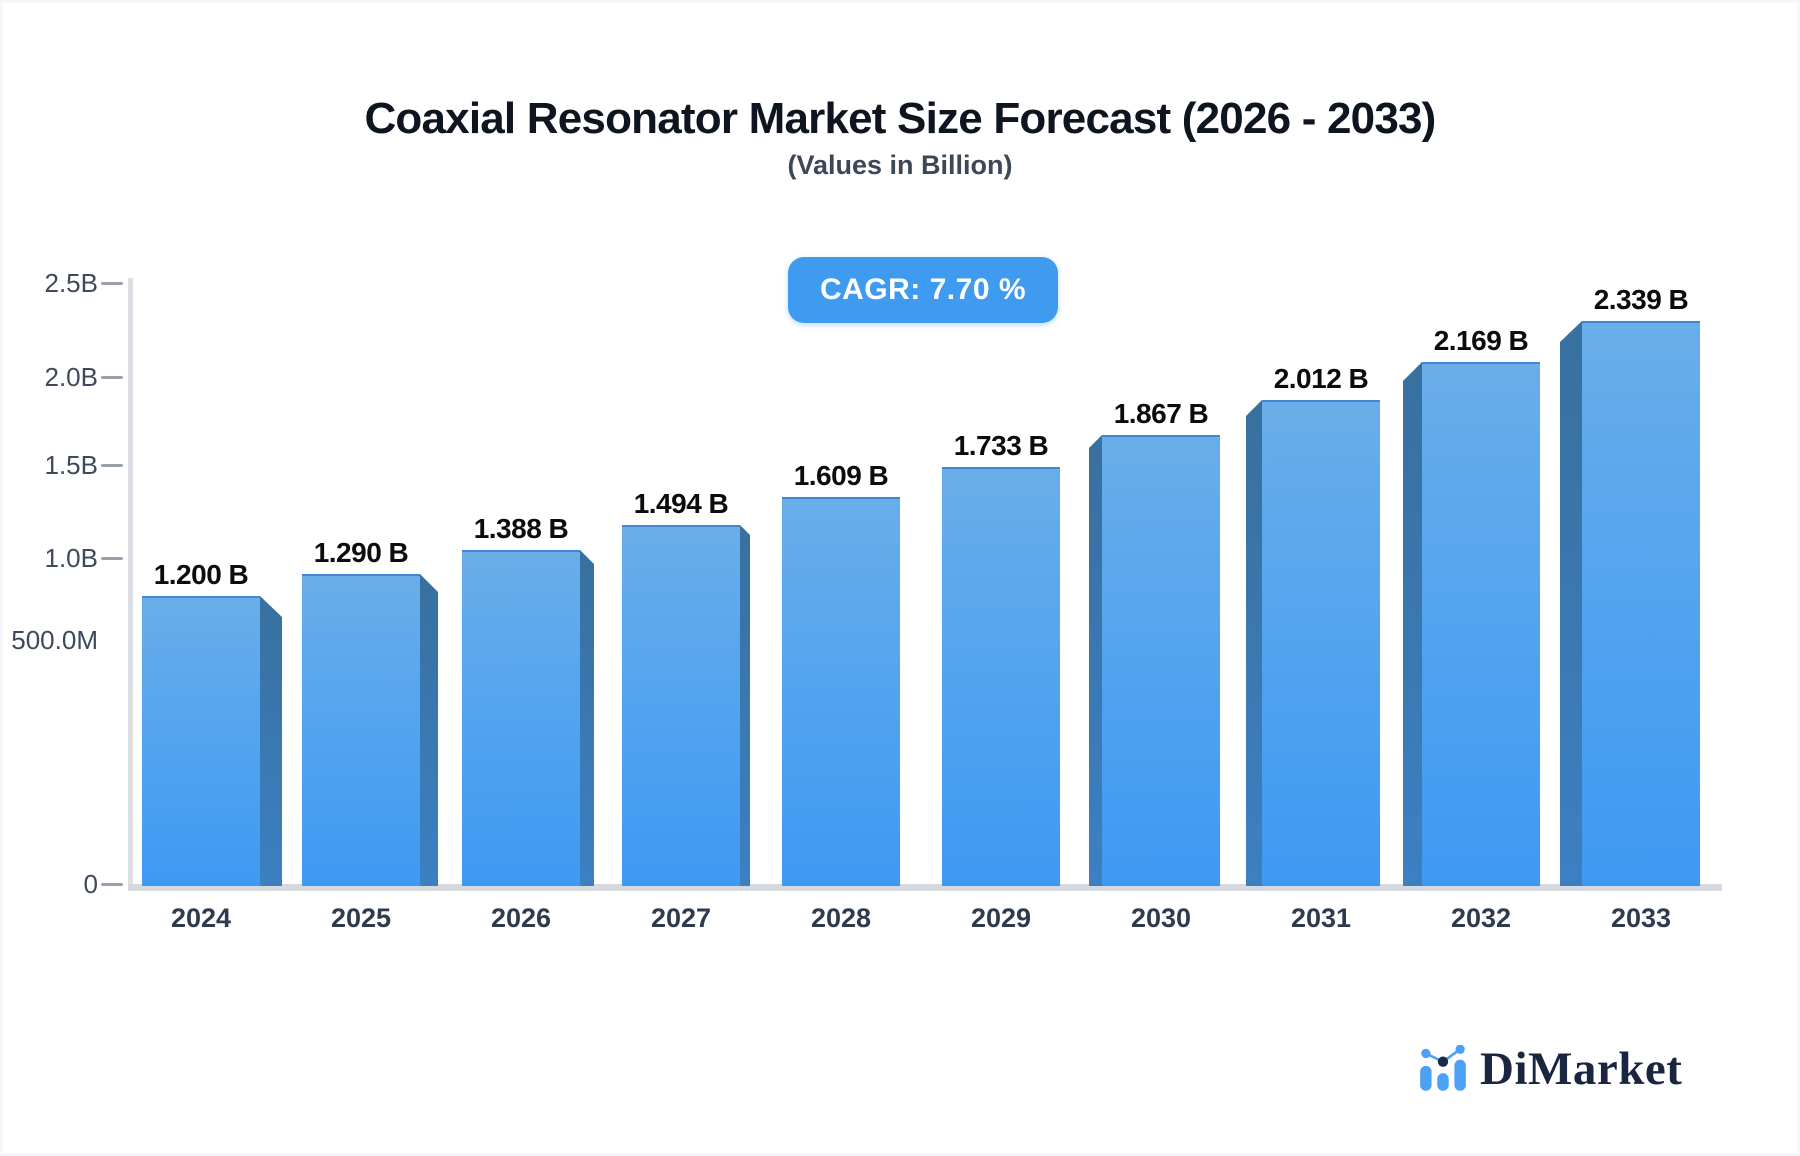 This screenshot has width=1800, height=1156. I want to click on brand-logo: DiMarket, so click(1596, 1069).